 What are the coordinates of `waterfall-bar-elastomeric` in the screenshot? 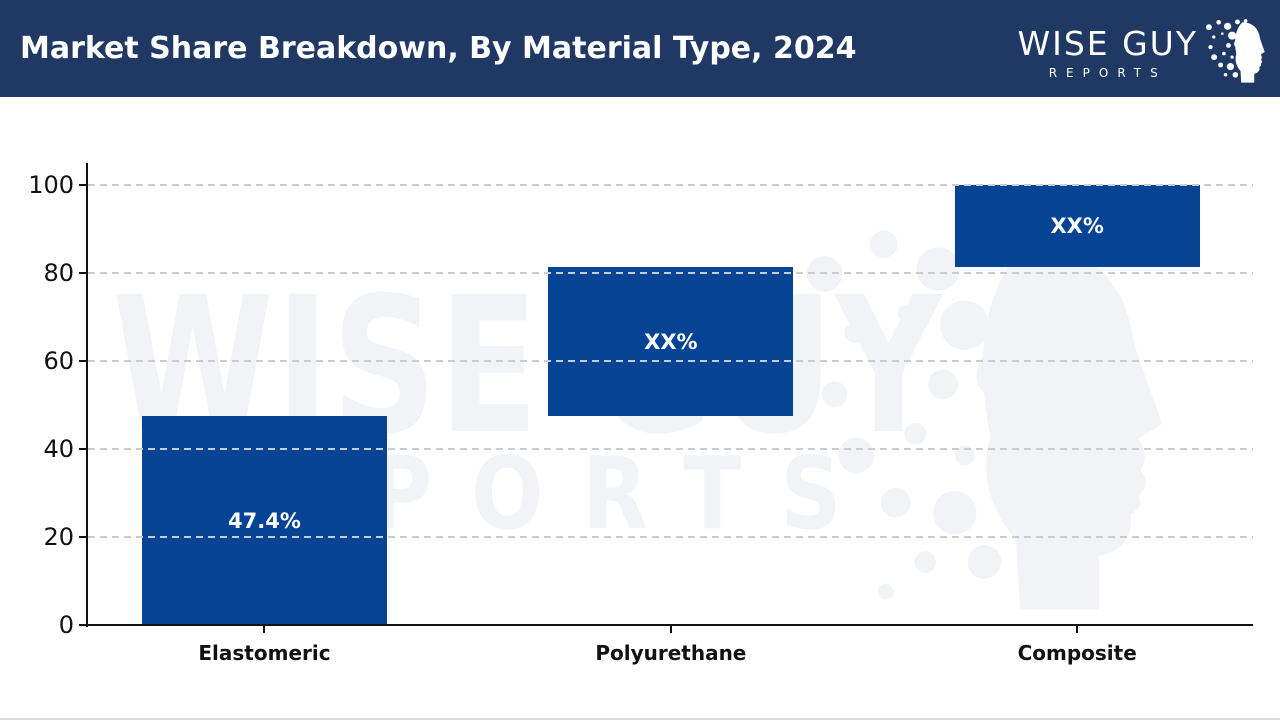 It's located at (264, 520).